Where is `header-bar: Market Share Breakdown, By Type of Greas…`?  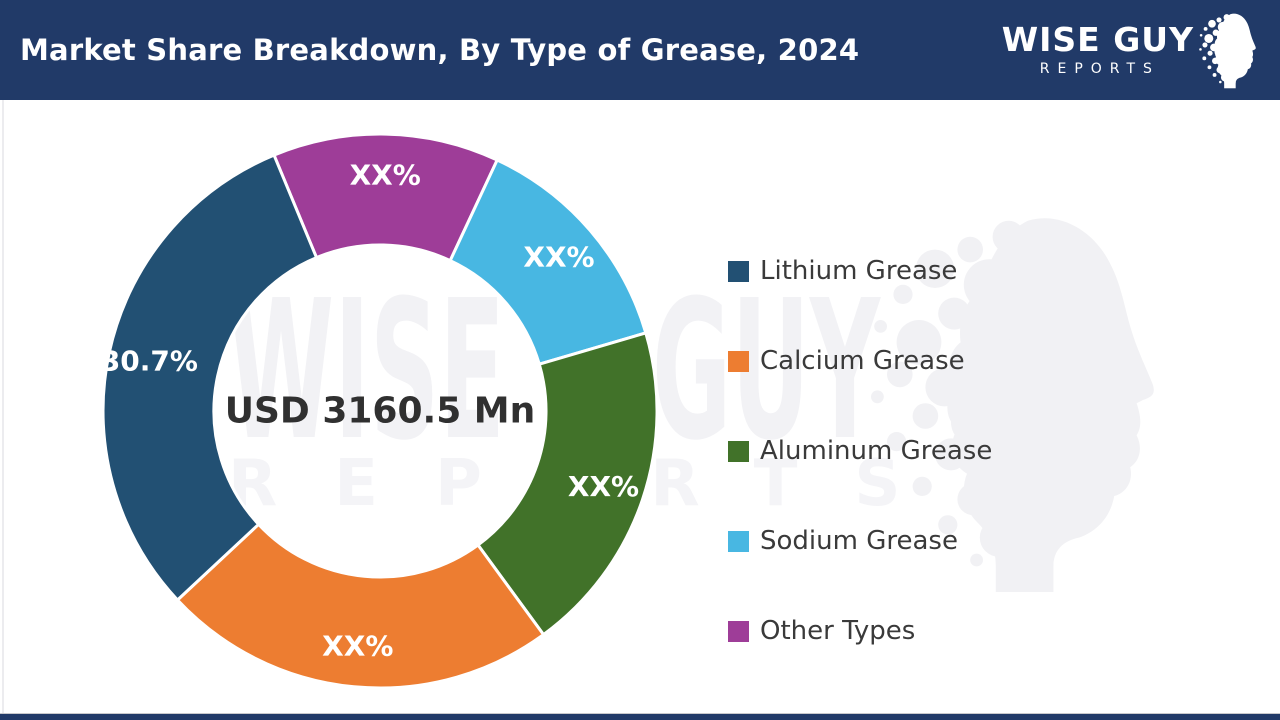 header-bar: Market Share Breakdown, By Type of Greas… is located at coordinates (640, 50).